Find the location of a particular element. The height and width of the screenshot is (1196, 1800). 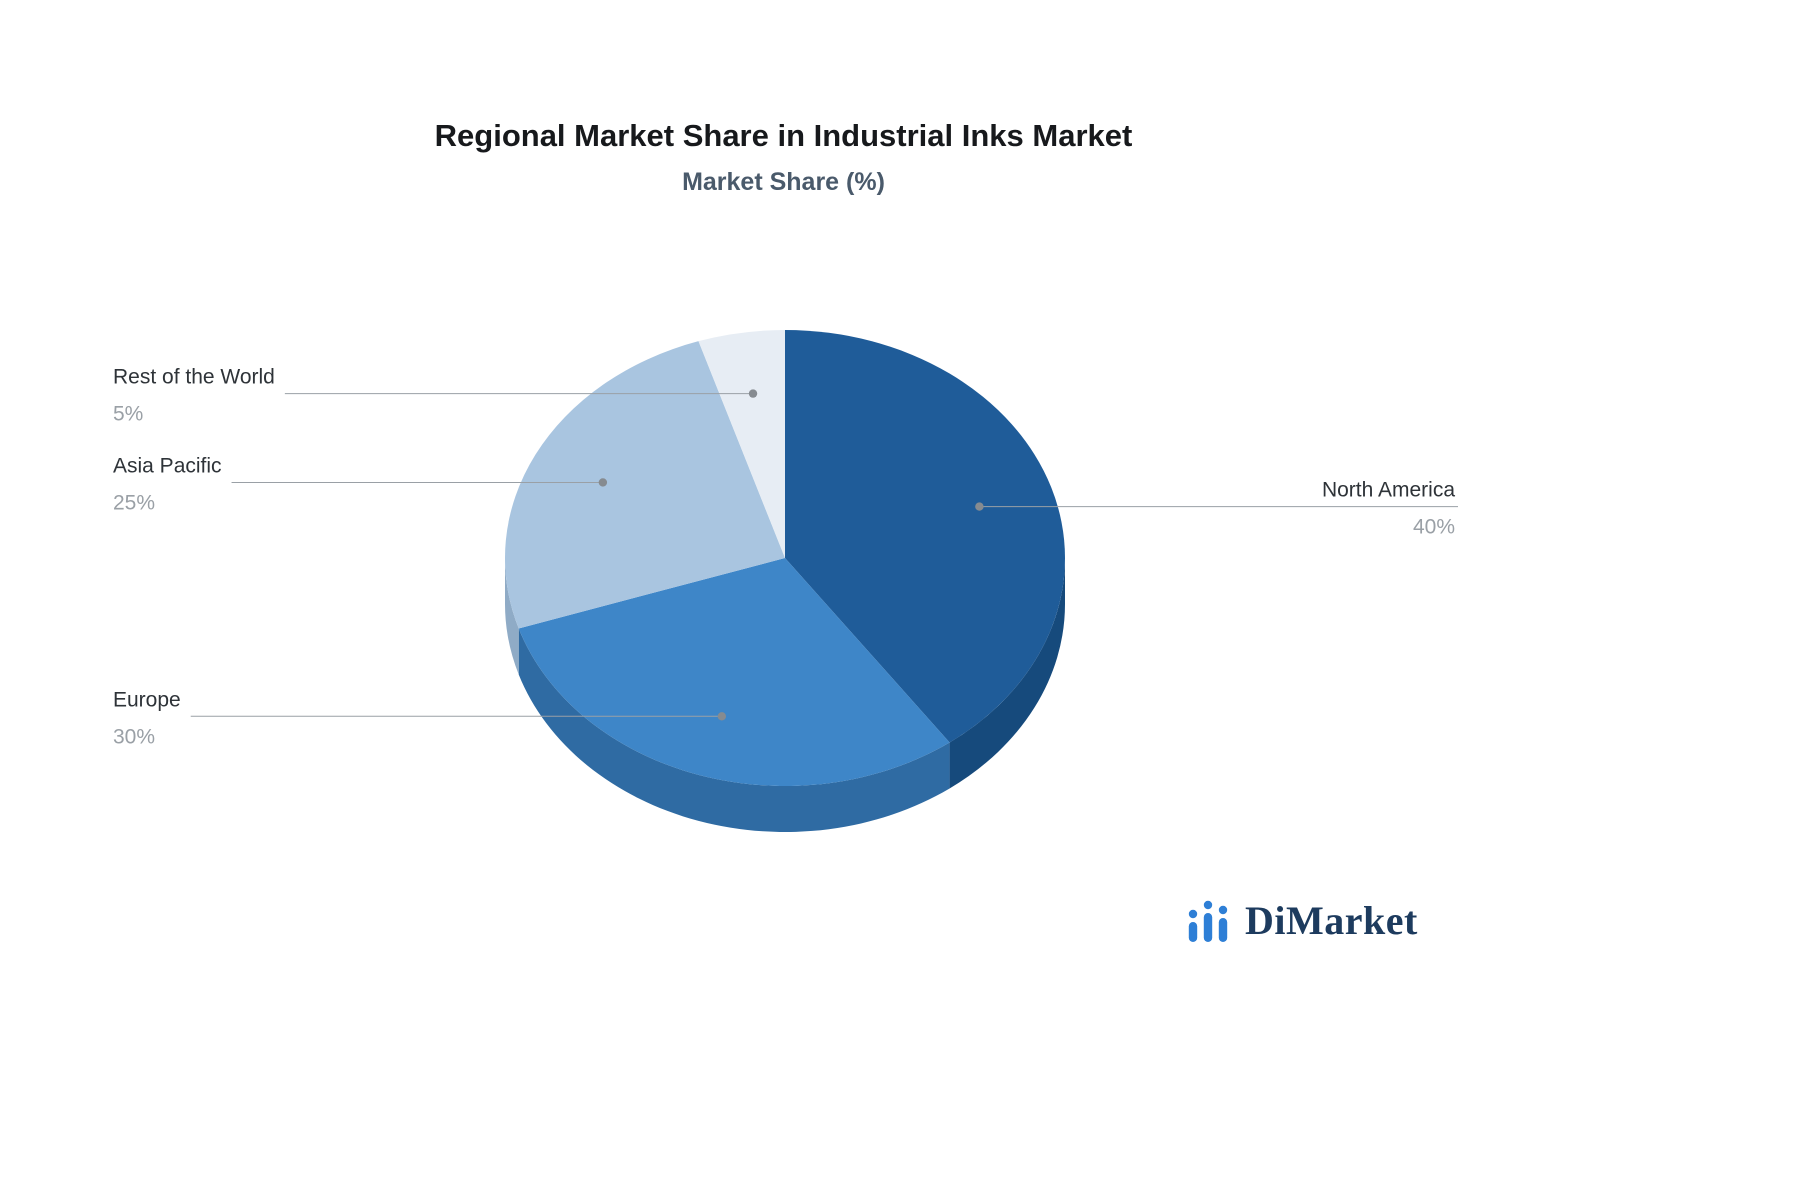

bar-chart-icon is located at coordinates (1208, 921).